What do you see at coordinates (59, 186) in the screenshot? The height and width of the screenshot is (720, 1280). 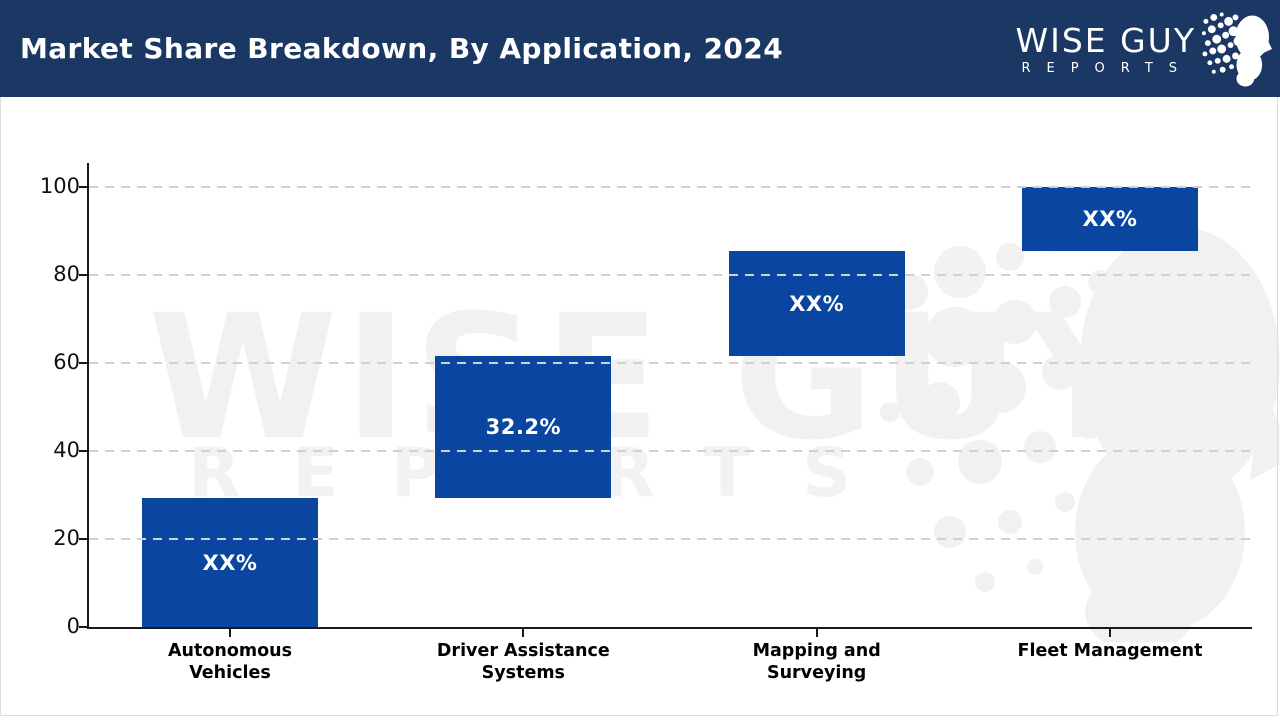 I see `y-tick-label: 100` at bounding box center [59, 186].